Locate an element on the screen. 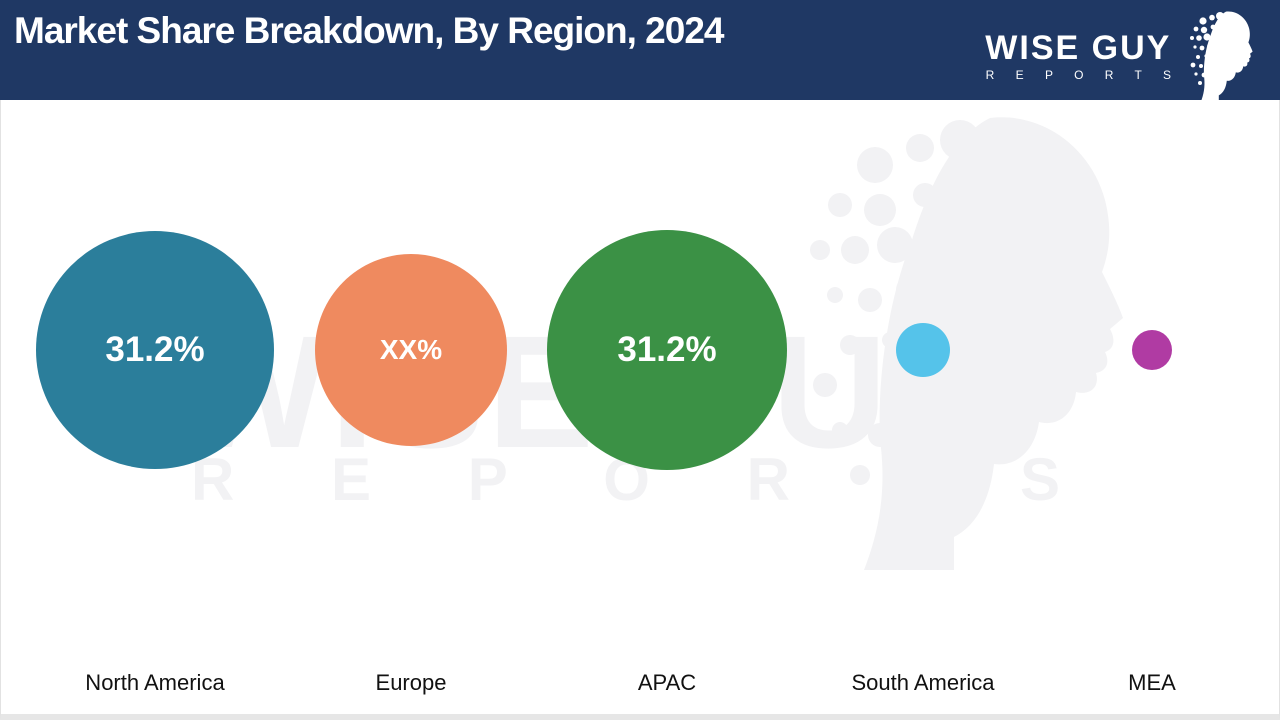 The width and height of the screenshot is (1280, 720). logo-face-icon is located at coordinates (1223, 56).